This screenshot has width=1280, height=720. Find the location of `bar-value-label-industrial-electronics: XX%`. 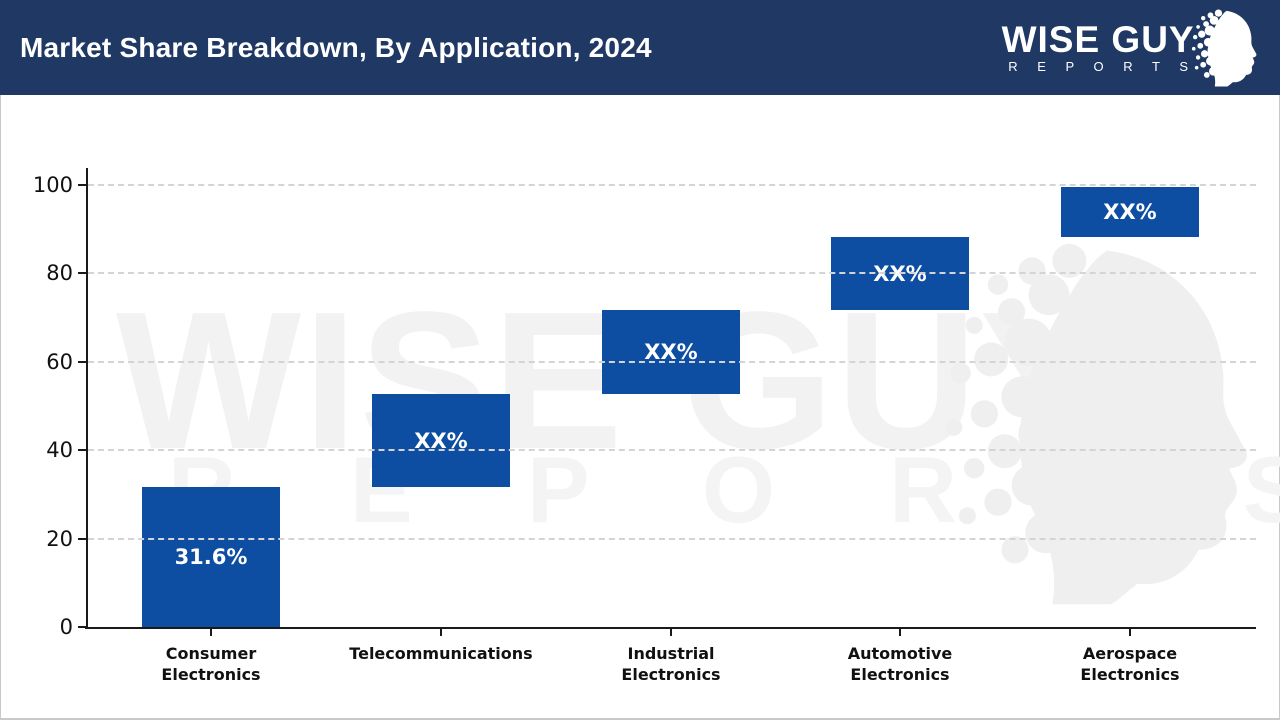

bar-value-label-industrial-electronics: XX% is located at coordinates (671, 352).